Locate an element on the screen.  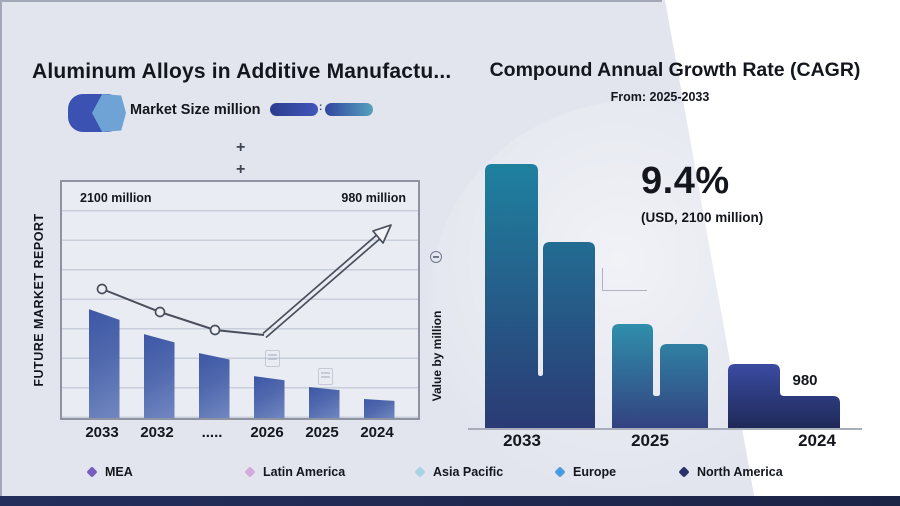
left-x-label-2024: 2024 is located at coordinates (377, 432).